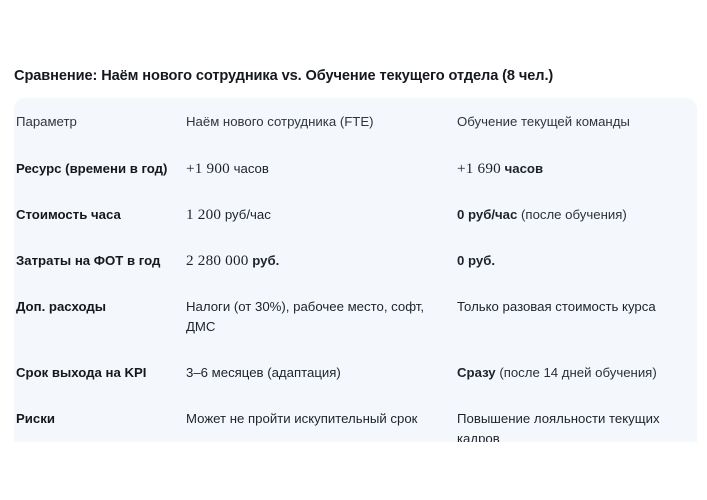 The image size is (707, 500). I want to click on cell-training-extra-costs: Только разовая стоимость курса, so click(556, 306).